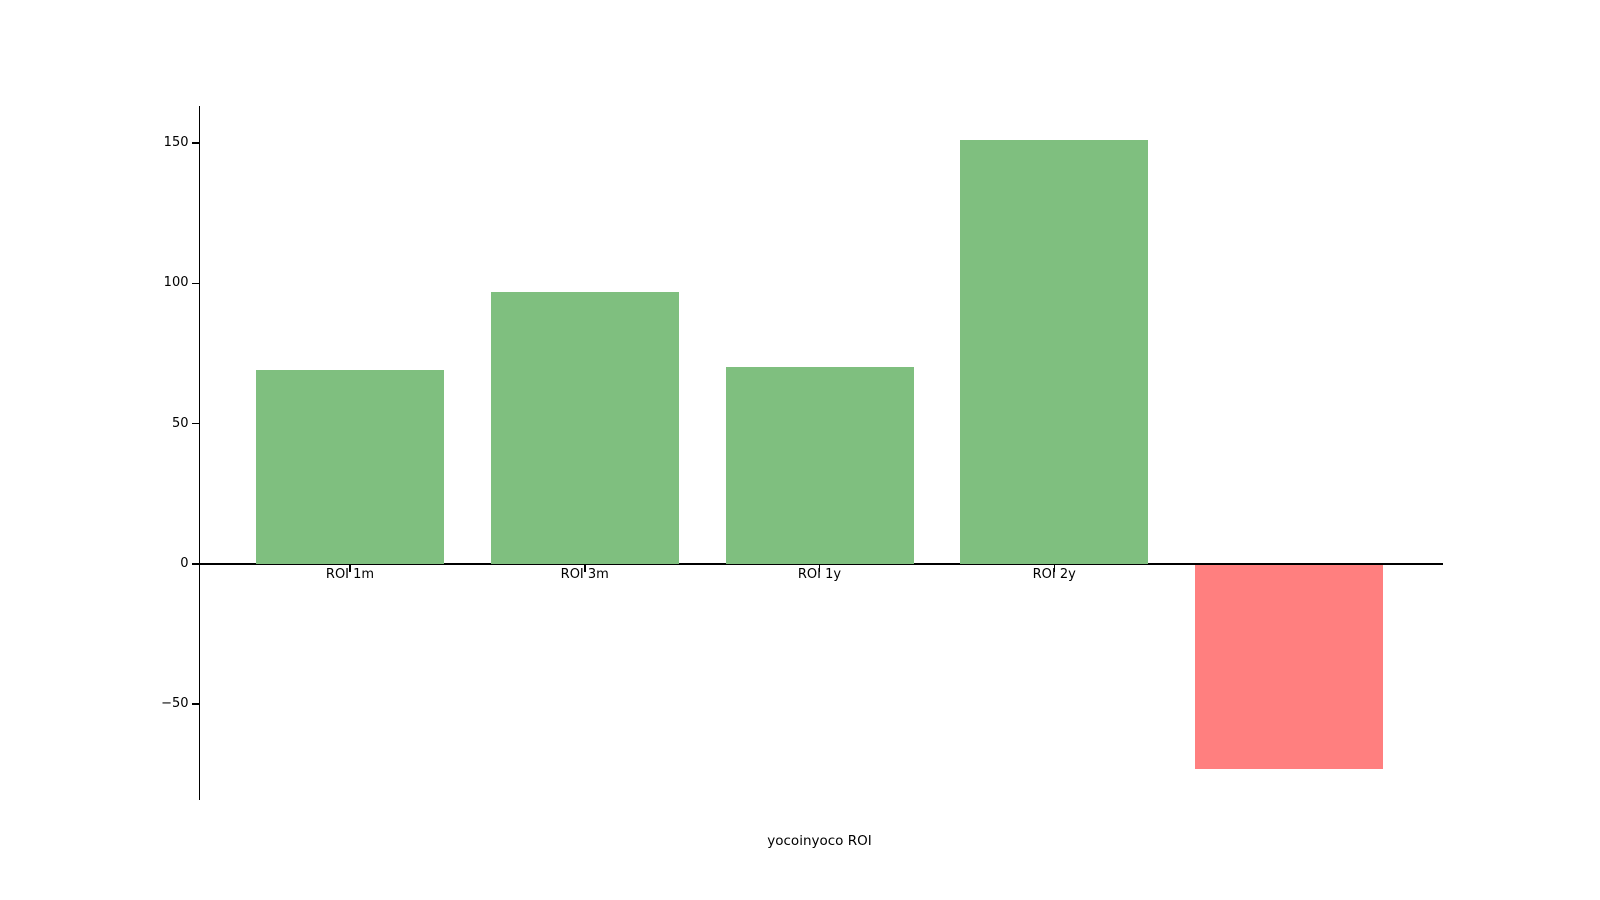 The height and width of the screenshot is (900, 1600). What do you see at coordinates (175, 704) in the screenshot?
I see `y-tick-label: −50` at bounding box center [175, 704].